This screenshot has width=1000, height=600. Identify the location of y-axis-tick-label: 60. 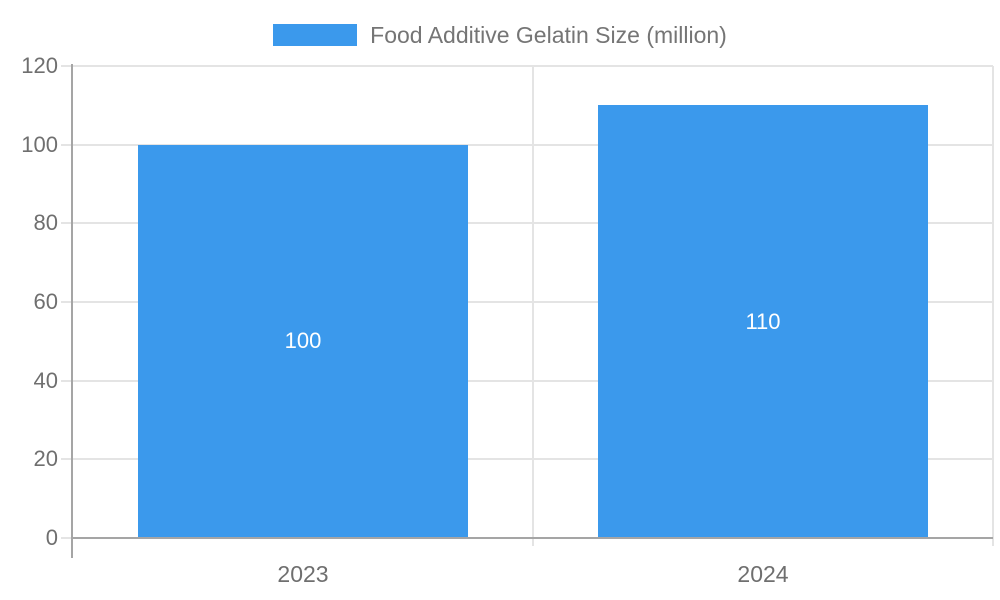
(45, 301).